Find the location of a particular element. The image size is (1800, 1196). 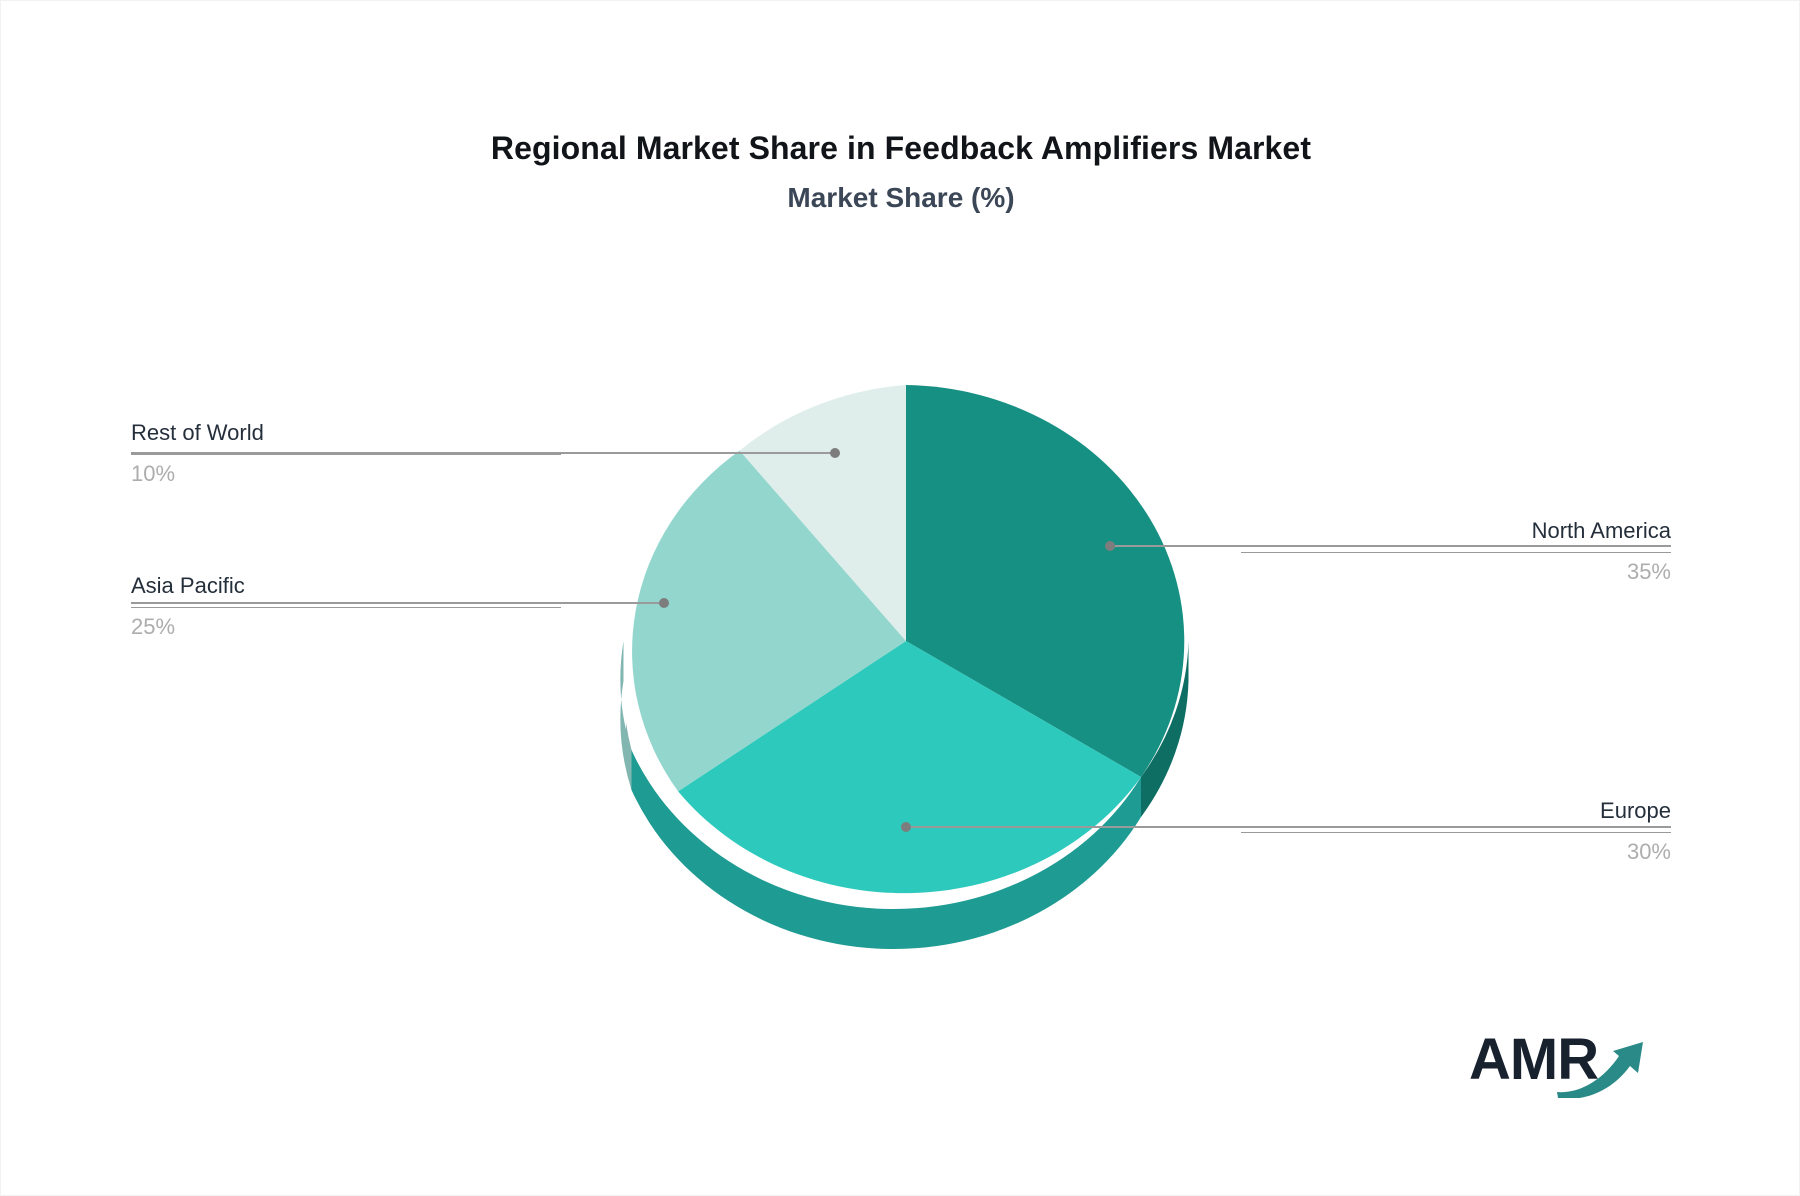

callout-rest-of-world: Rest of World 10% is located at coordinates (346, 453).